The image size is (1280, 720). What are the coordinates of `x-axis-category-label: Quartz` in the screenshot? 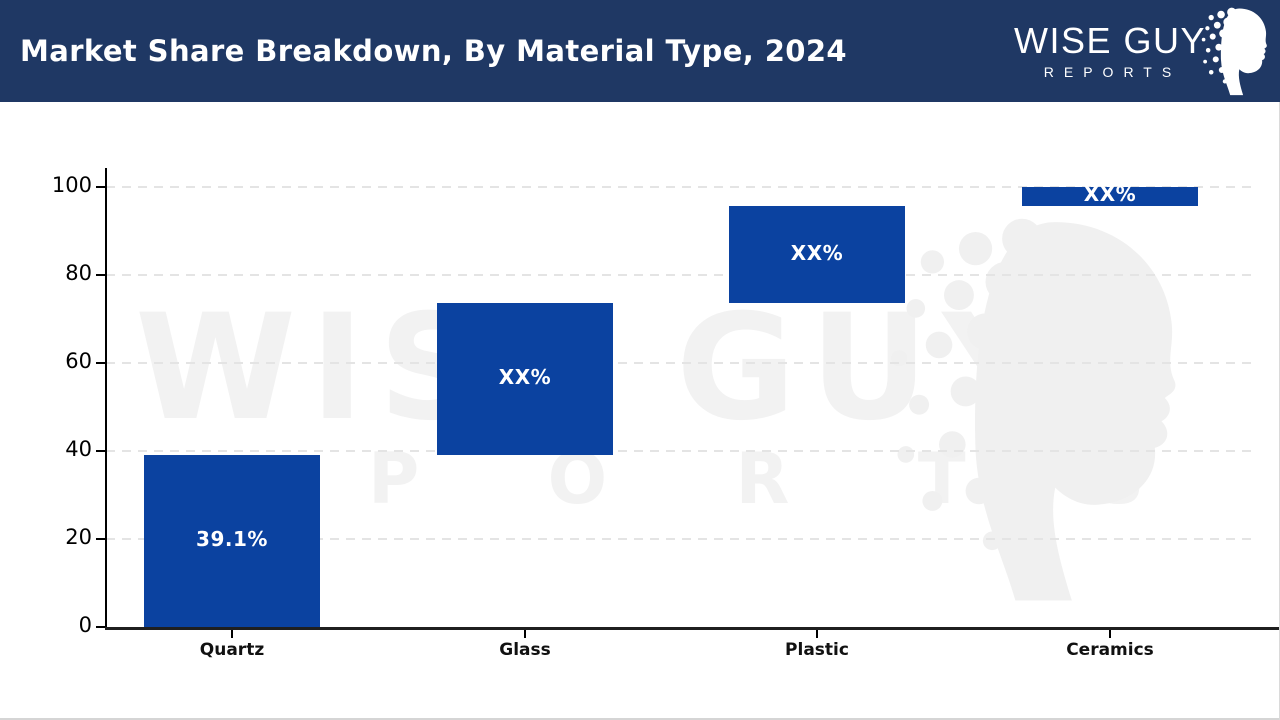 It's located at (232, 650).